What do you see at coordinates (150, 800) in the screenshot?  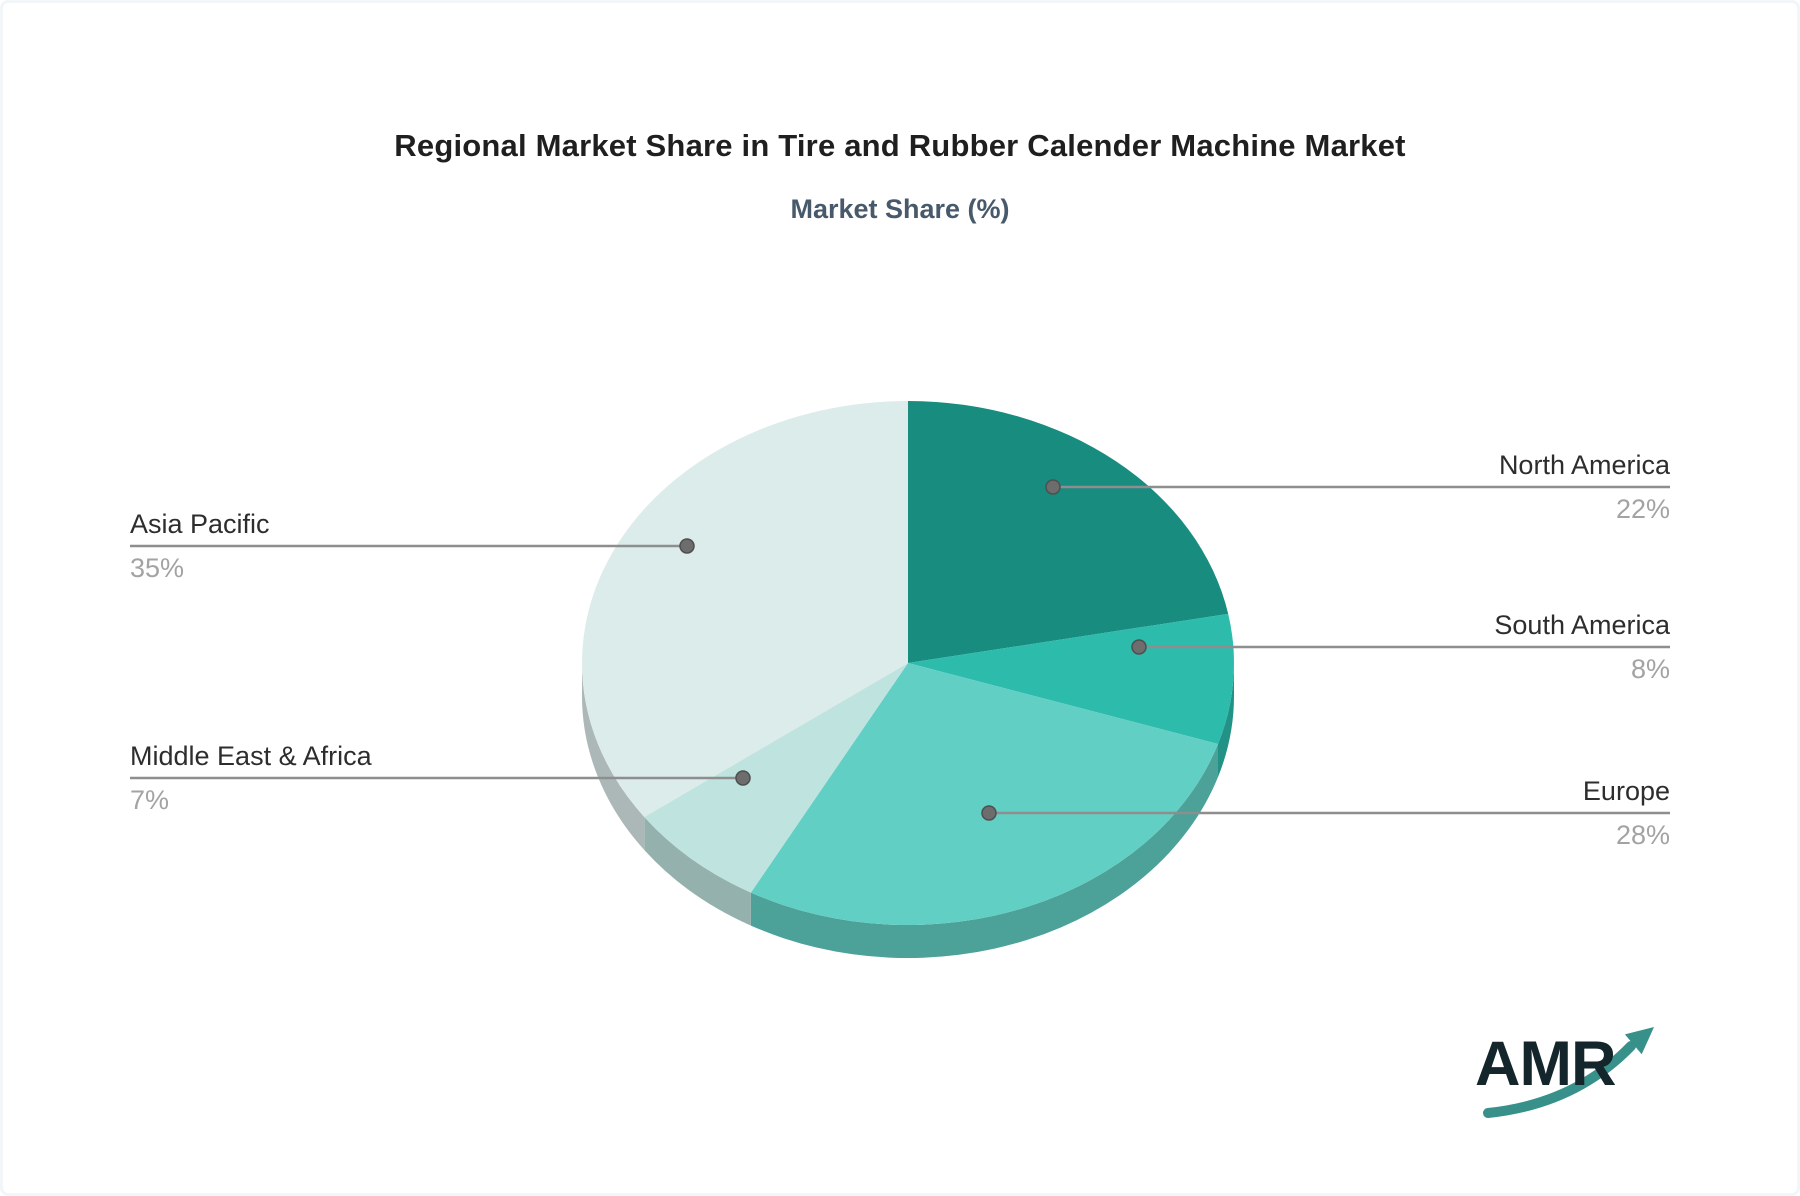 I see `slice-value-middle-east-africa: 7%` at bounding box center [150, 800].